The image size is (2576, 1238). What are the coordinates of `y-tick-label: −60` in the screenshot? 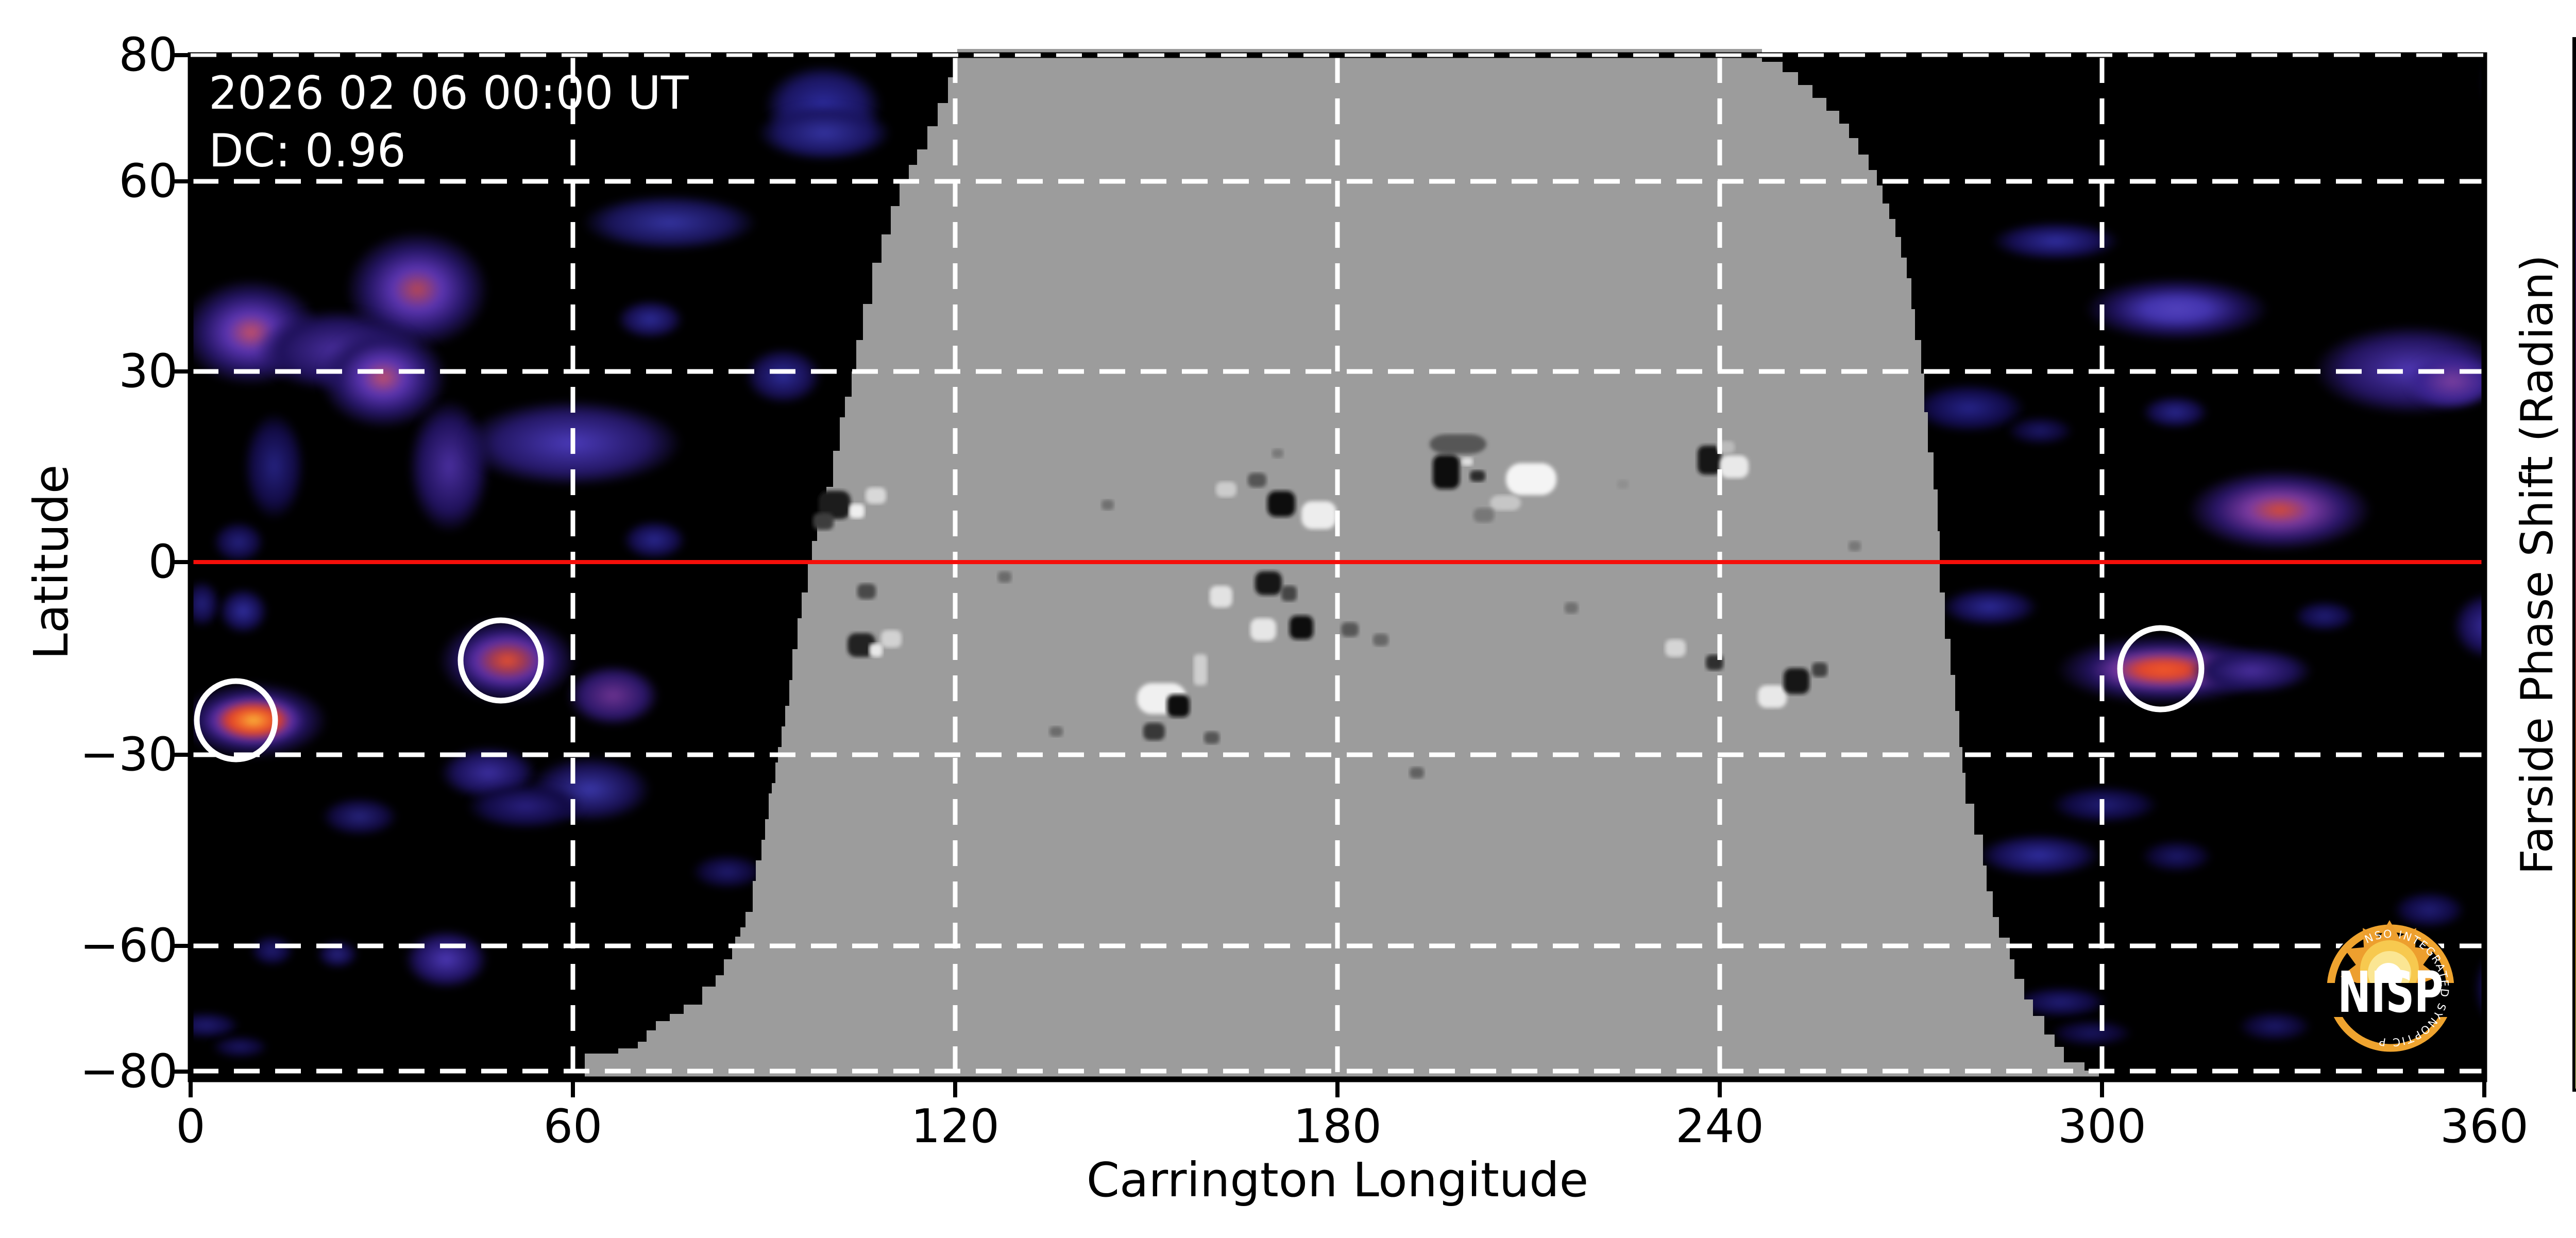 It's located at (129, 946).